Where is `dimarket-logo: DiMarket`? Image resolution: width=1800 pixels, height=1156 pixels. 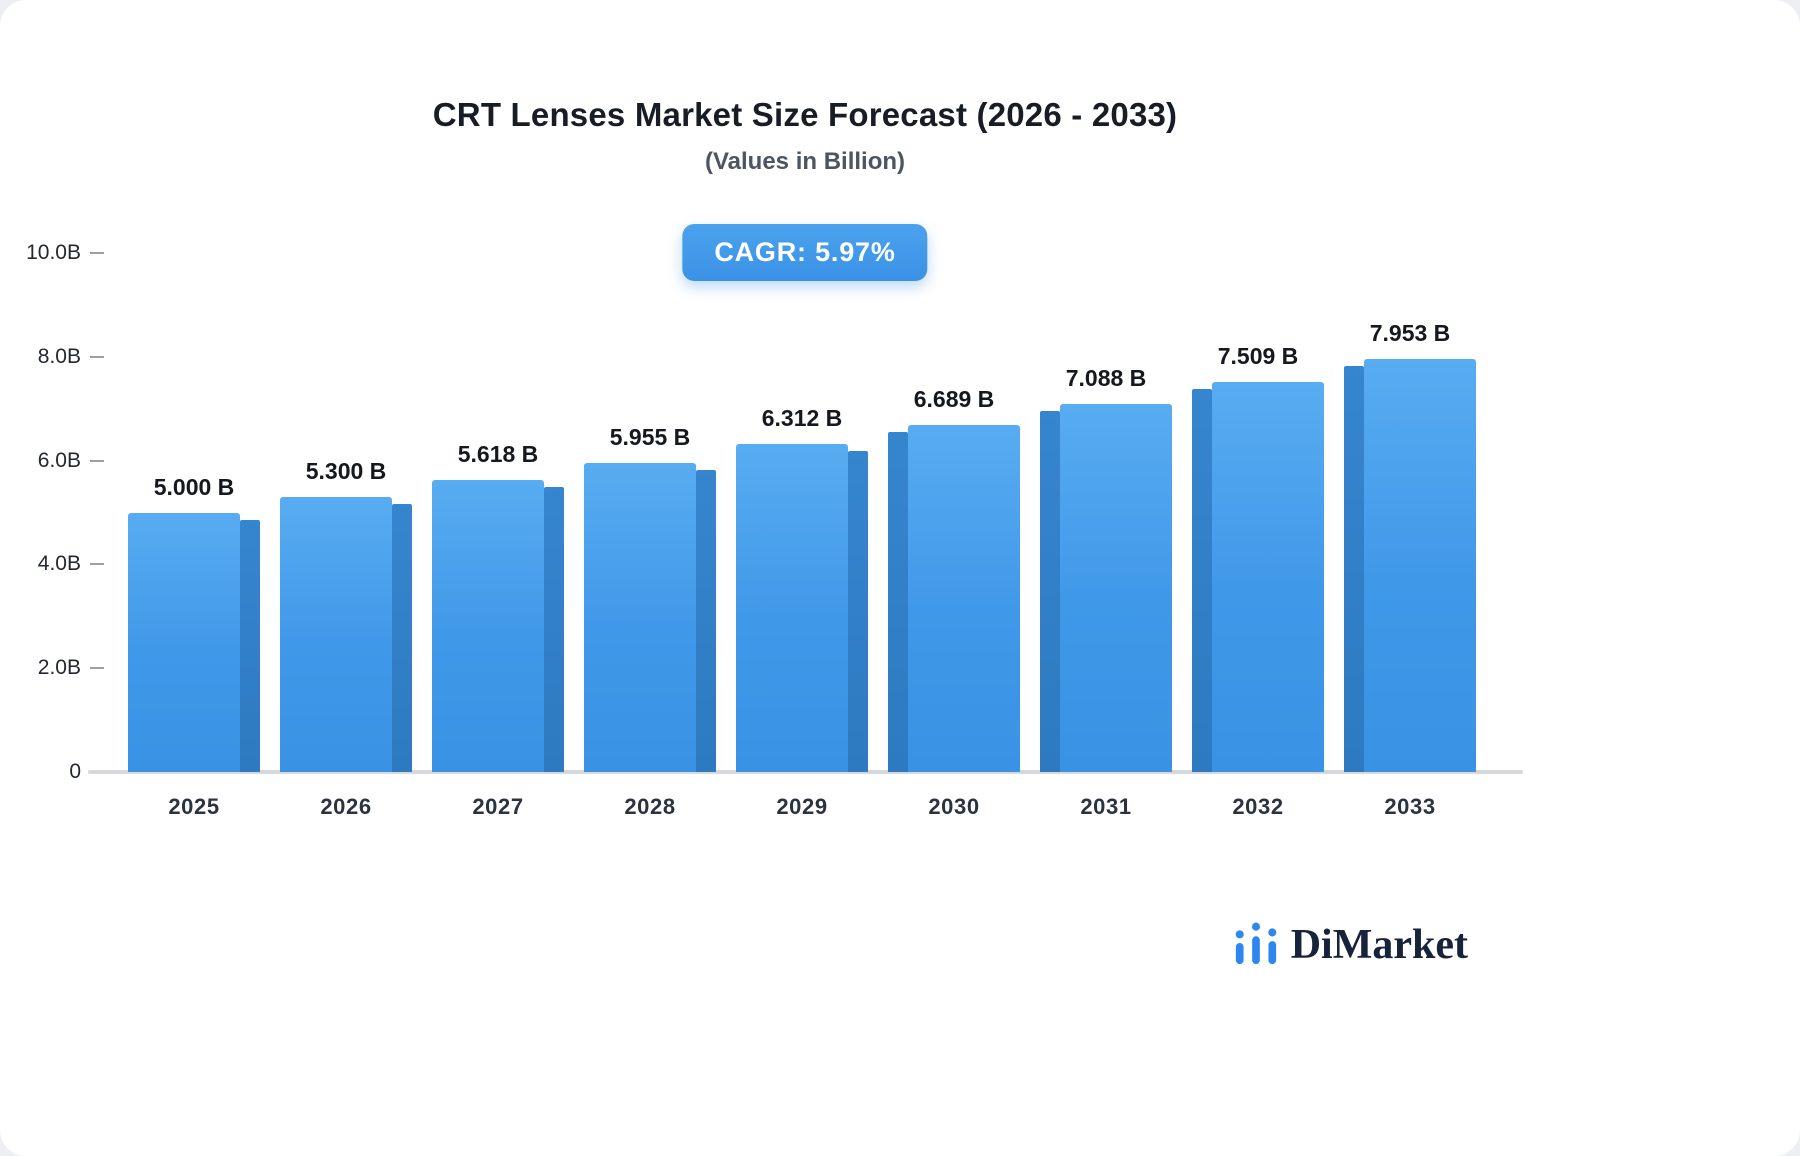
dimarket-logo: DiMarket is located at coordinates (1350, 943).